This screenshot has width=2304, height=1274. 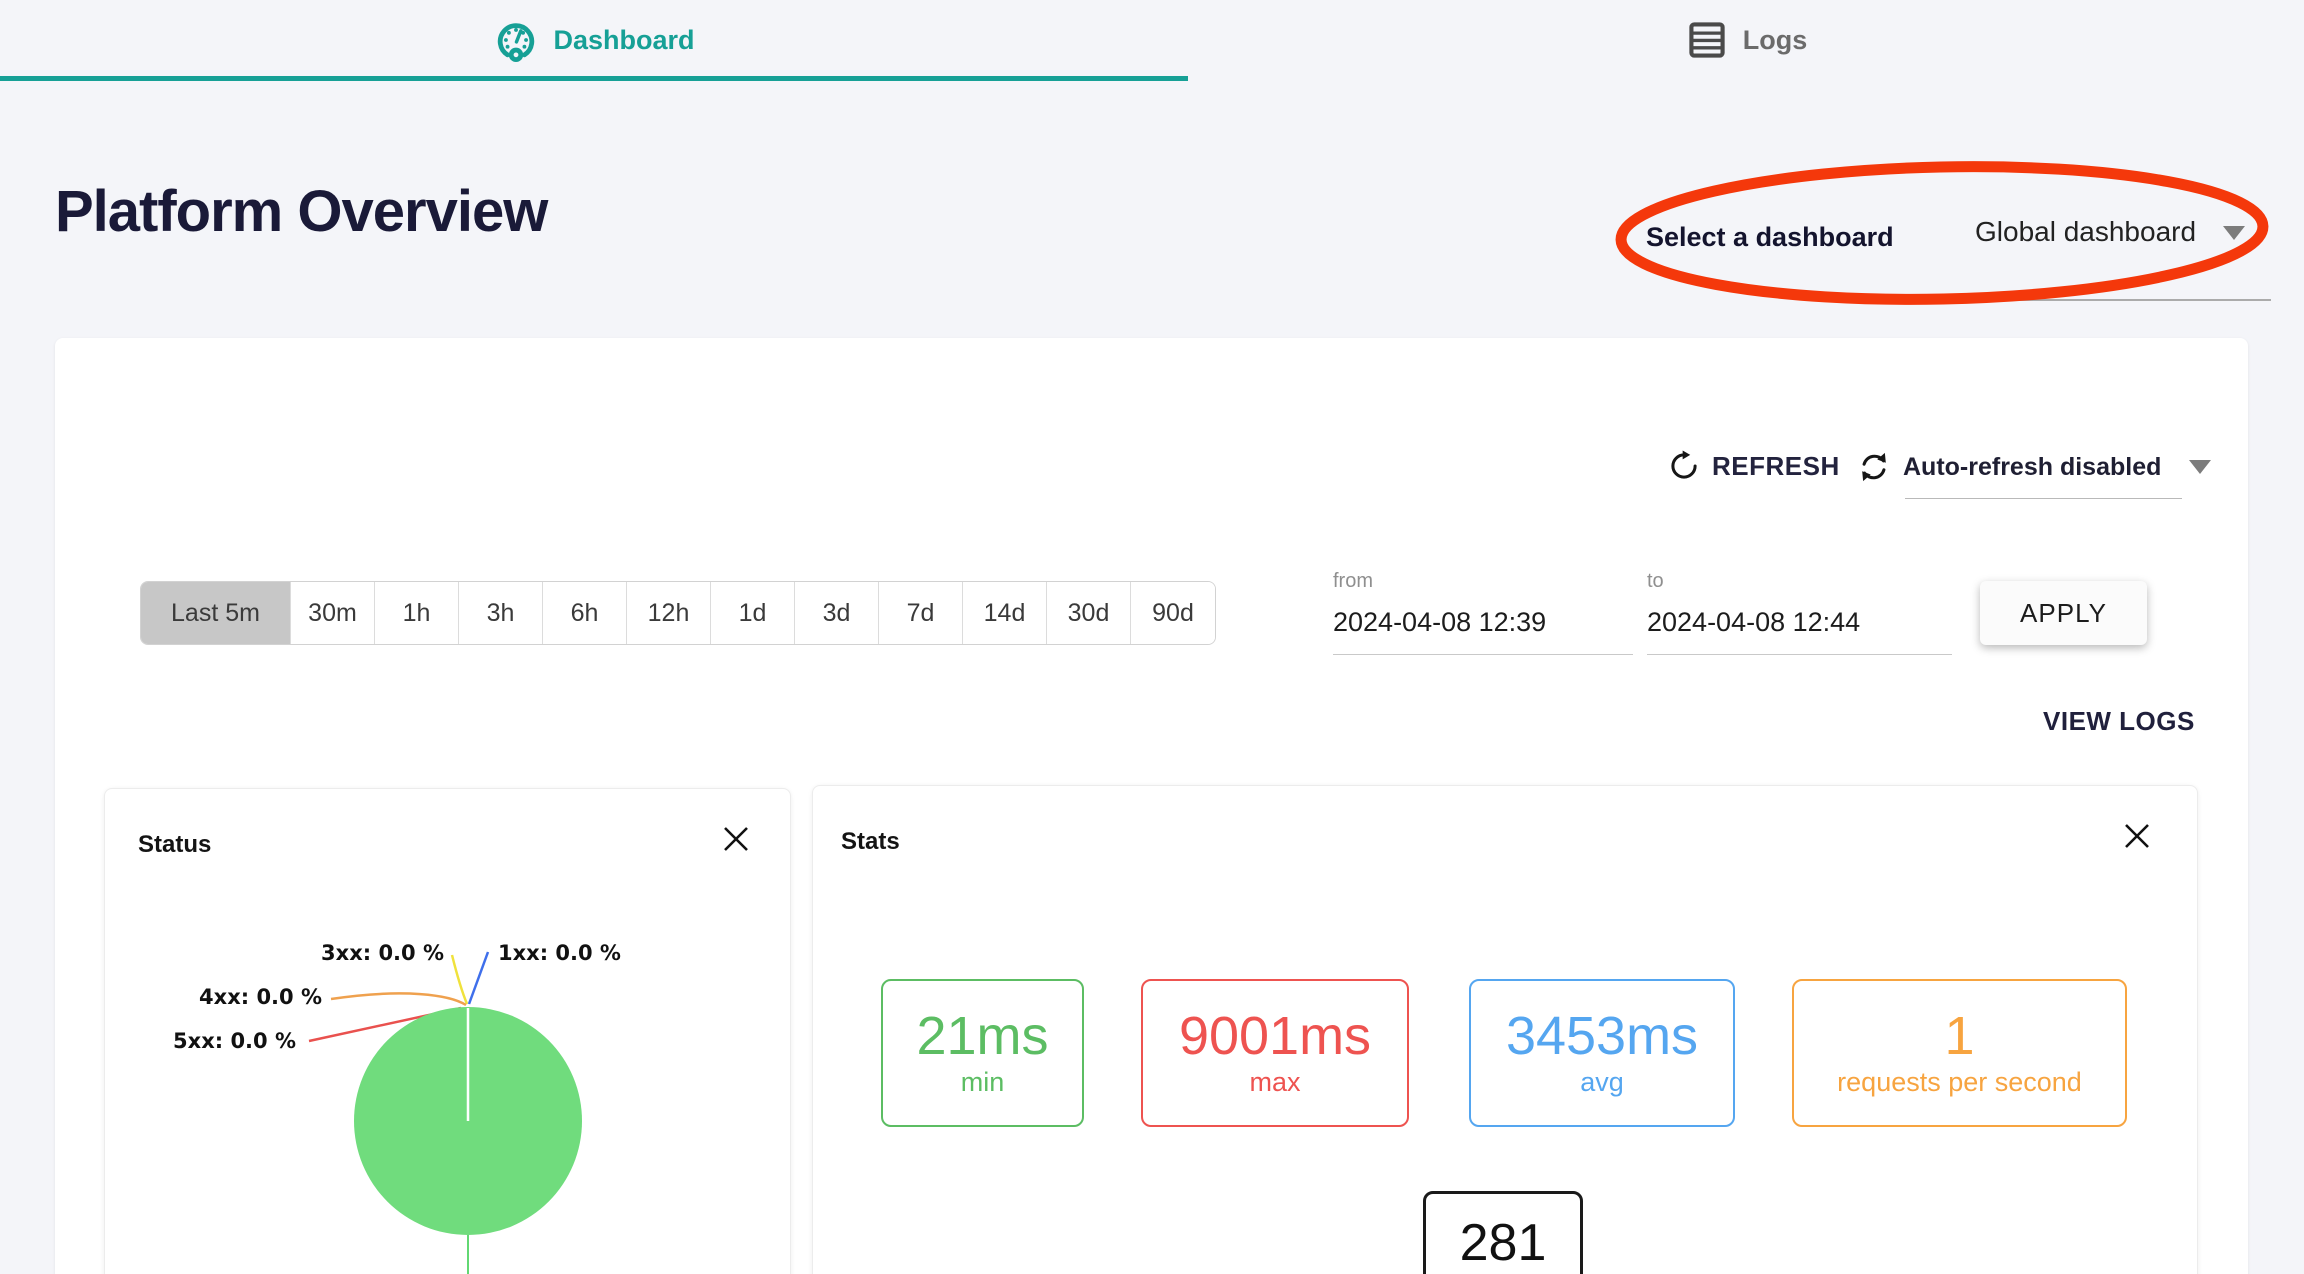 I want to click on to-datetime-field: to 2024-04-08 12:44, so click(x=1799, y=612).